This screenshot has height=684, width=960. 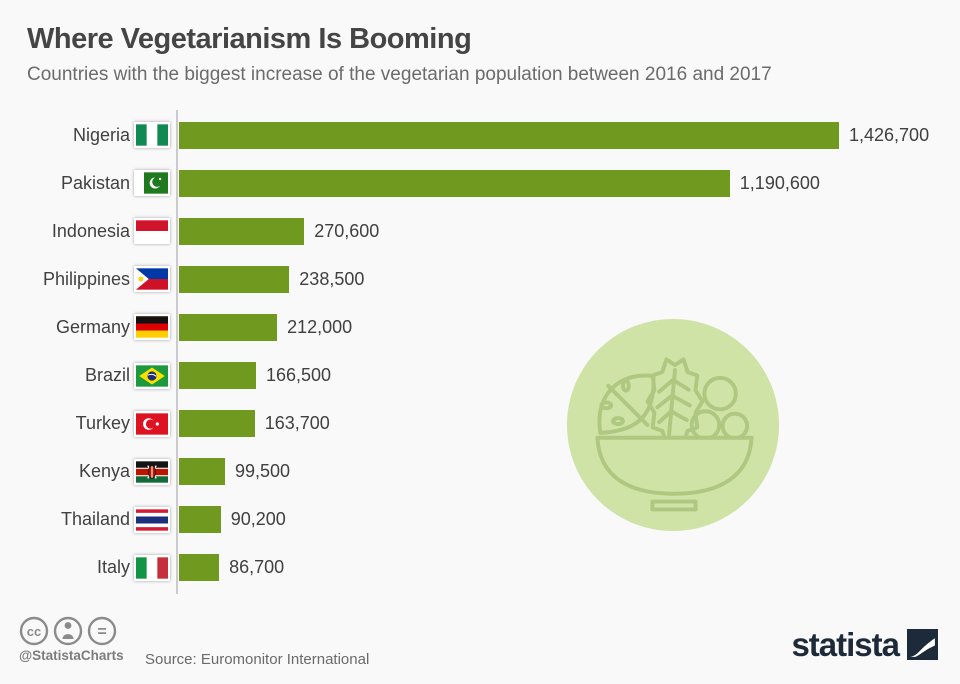 I want to click on axis-baseline, so click(x=177, y=352).